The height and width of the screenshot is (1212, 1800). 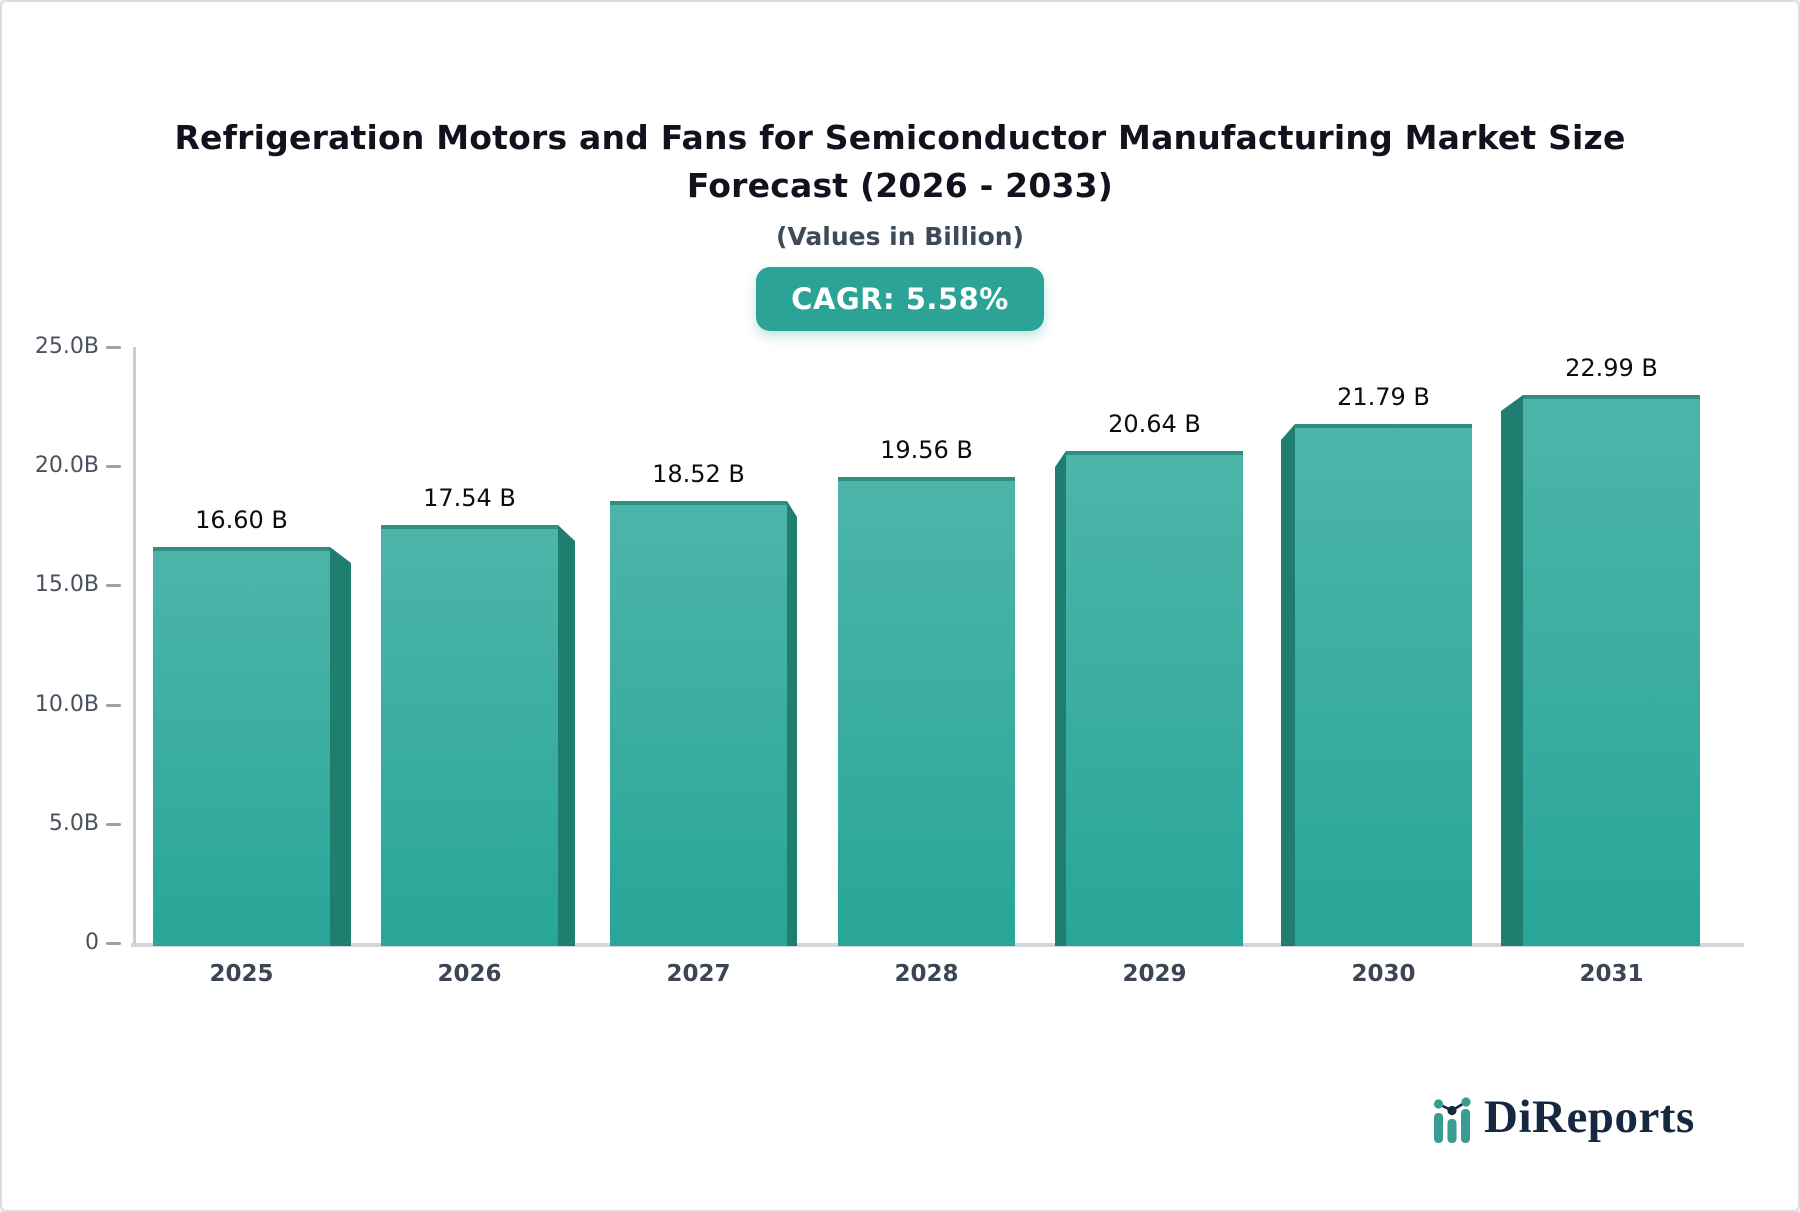 I want to click on bar-2028, so click(x=926, y=711).